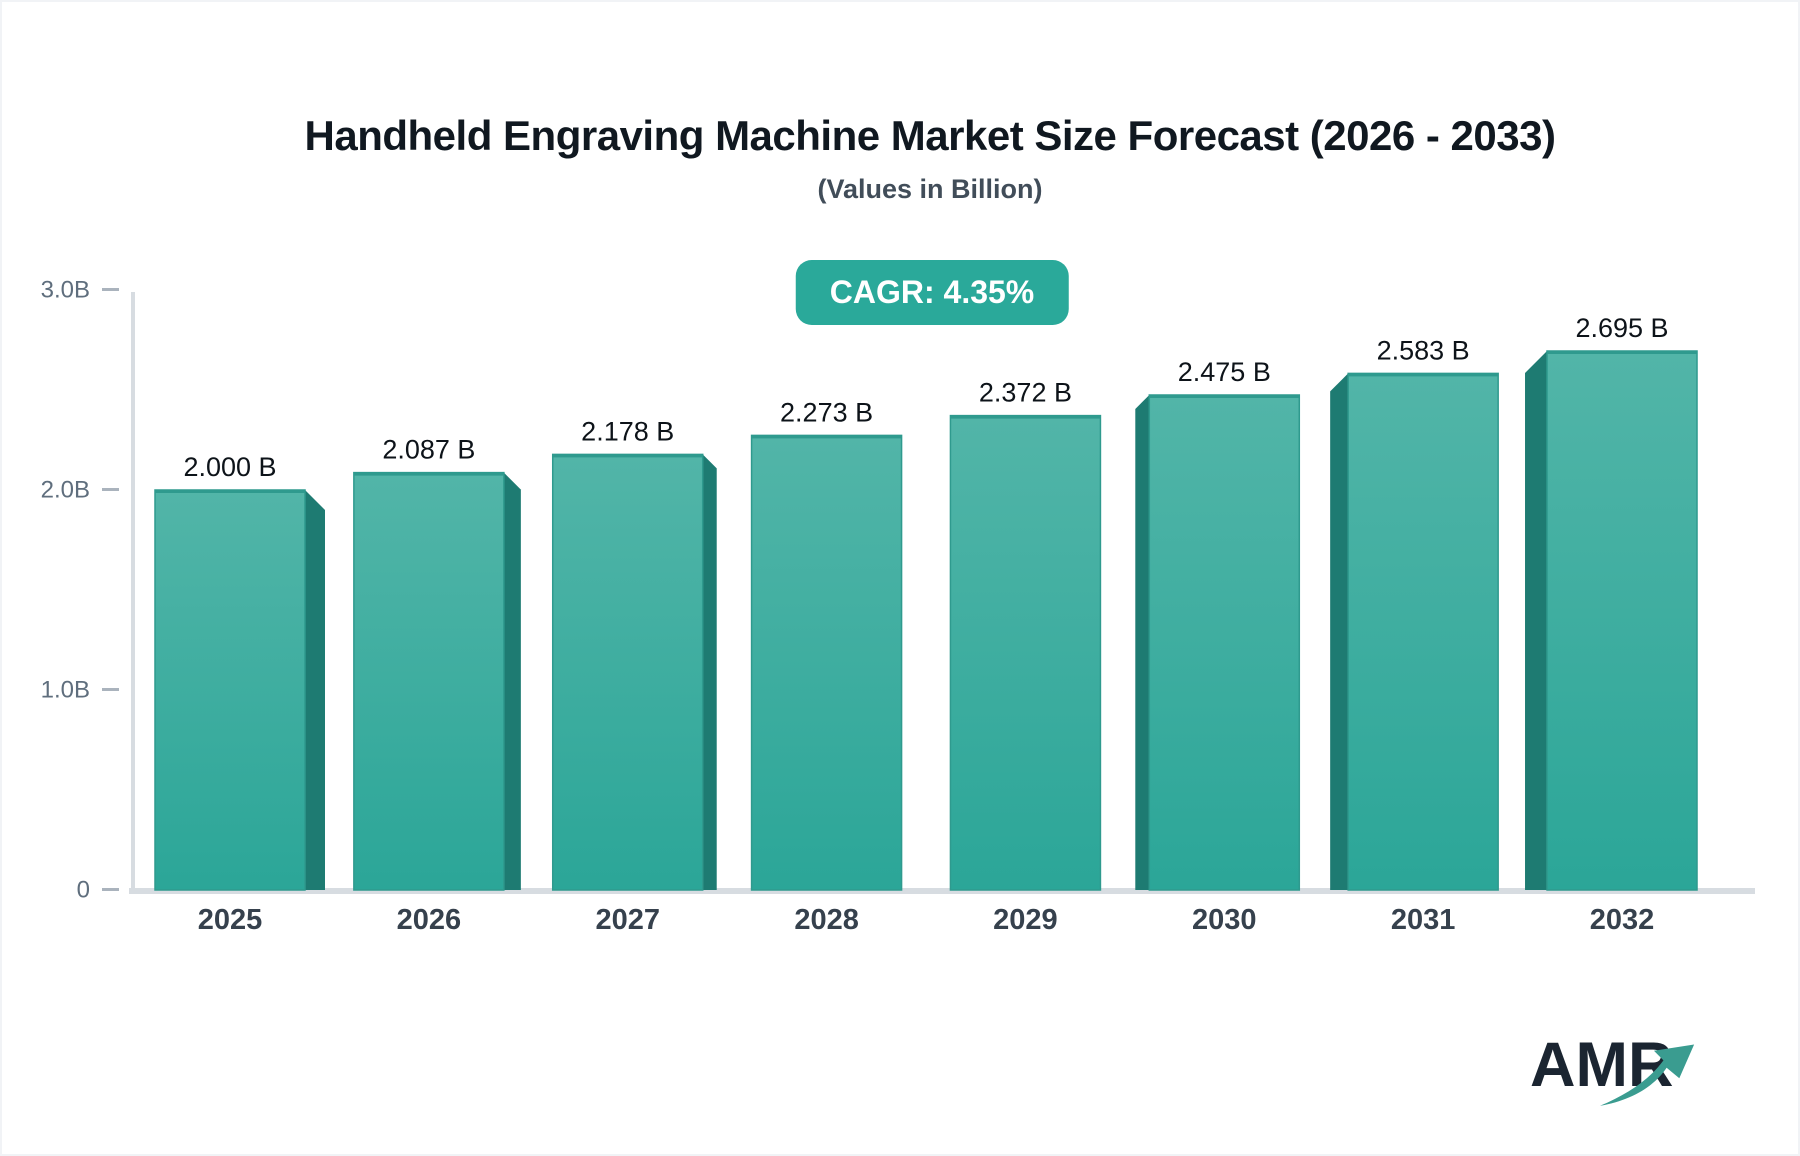 The height and width of the screenshot is (1156, 1800). I want to click on bar-face-2029, so click(1025, 652).